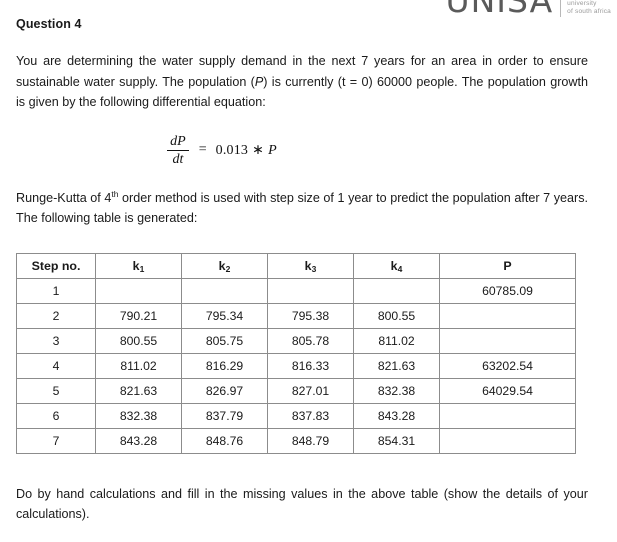 The image size is (617, 542). I want to click on column-header-k1: k1, so click(138, 265).